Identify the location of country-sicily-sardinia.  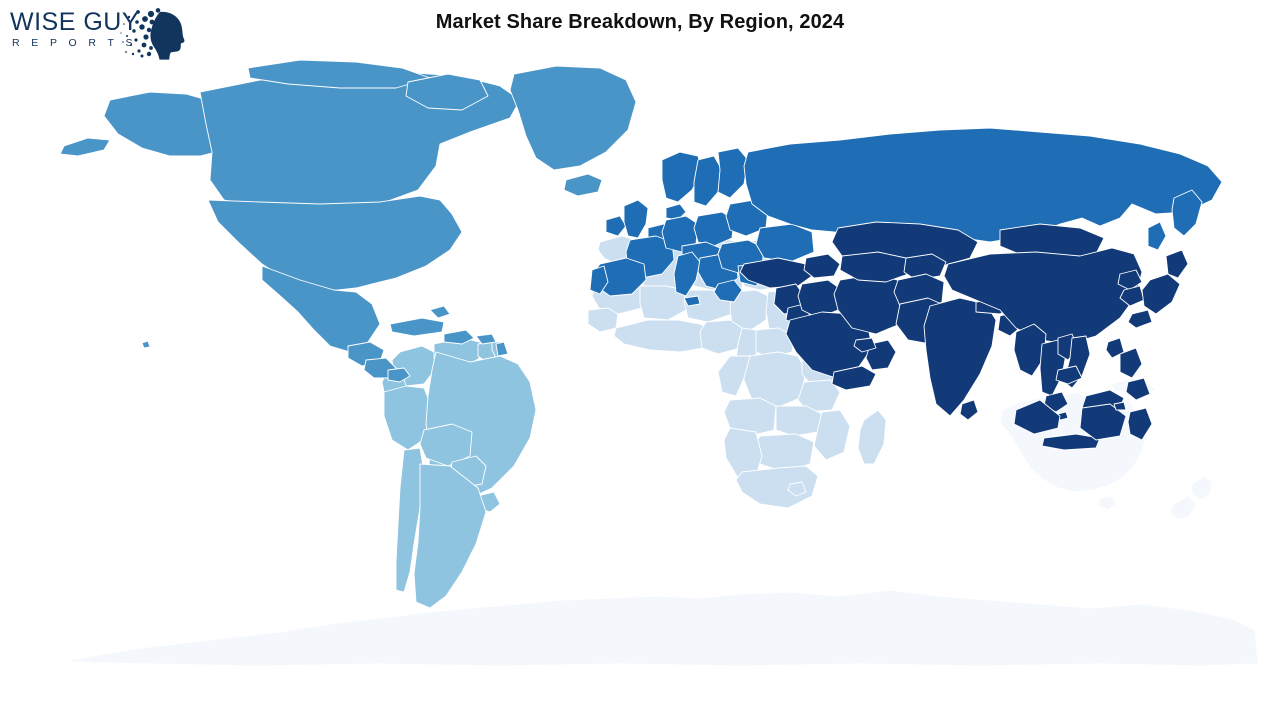
(692, 301).